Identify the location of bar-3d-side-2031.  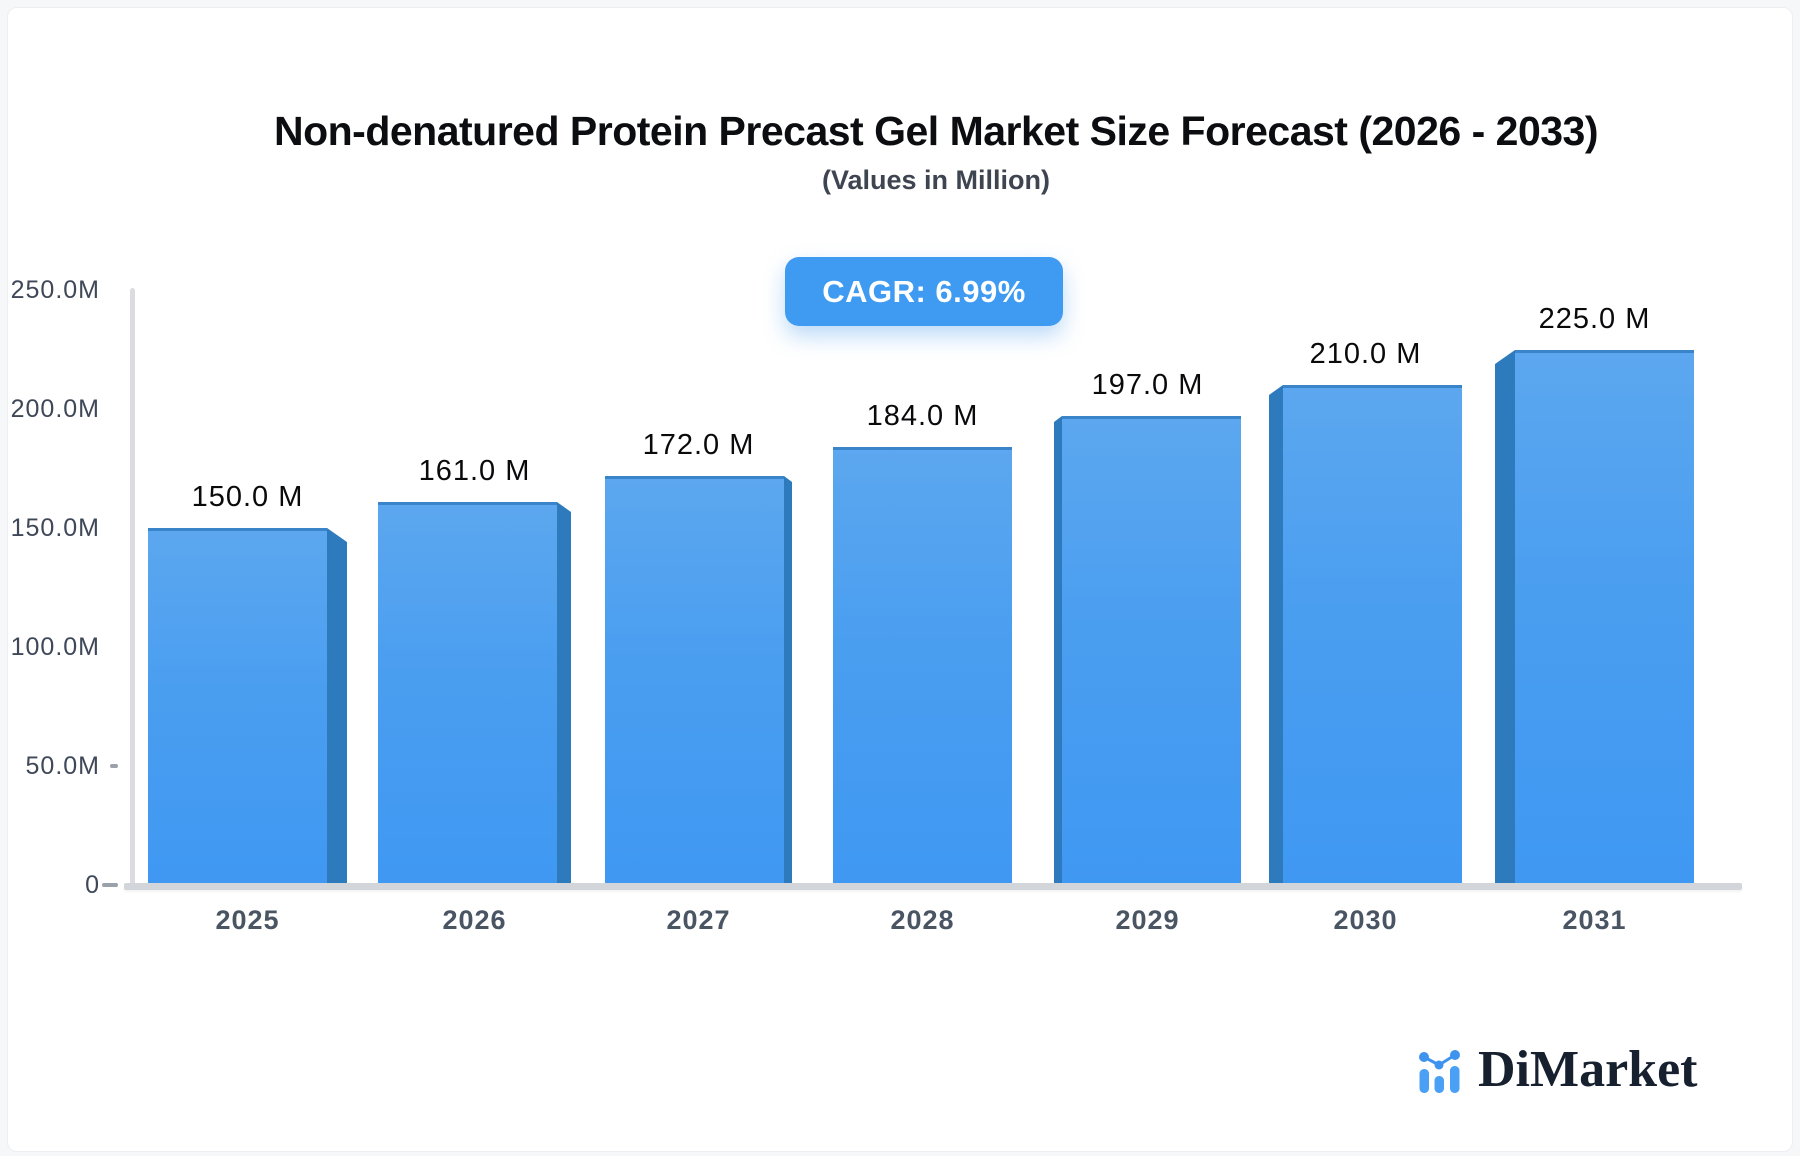
(1505, 618).